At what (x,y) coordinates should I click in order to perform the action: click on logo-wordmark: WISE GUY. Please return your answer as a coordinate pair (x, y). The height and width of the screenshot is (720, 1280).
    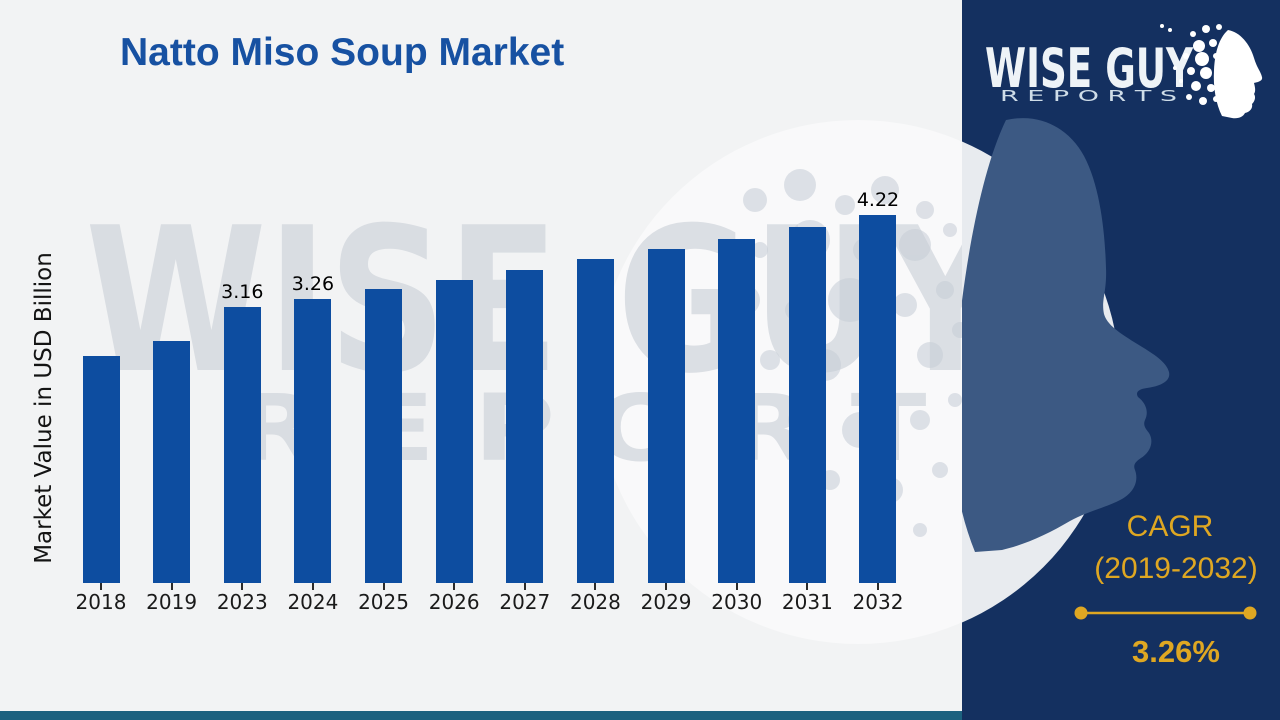
    Looking at the image, I should click on (1089, 68).